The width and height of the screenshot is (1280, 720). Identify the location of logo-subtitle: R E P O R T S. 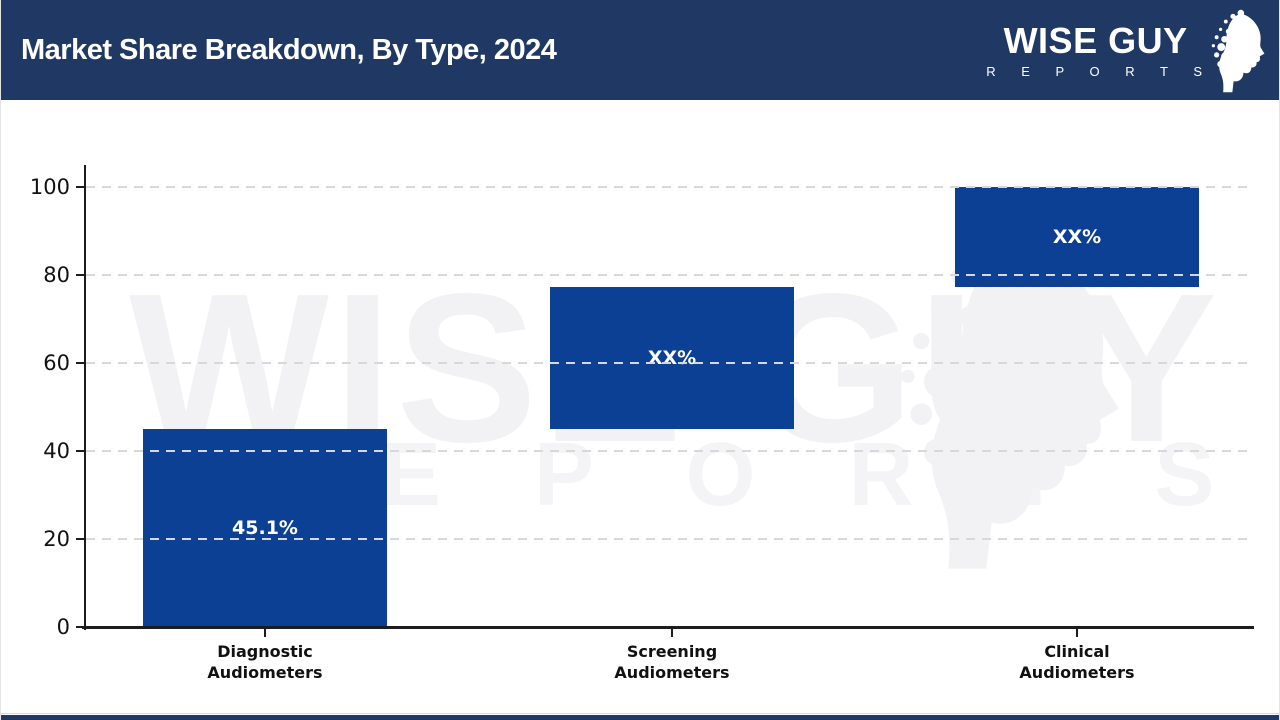
(1099, 71).